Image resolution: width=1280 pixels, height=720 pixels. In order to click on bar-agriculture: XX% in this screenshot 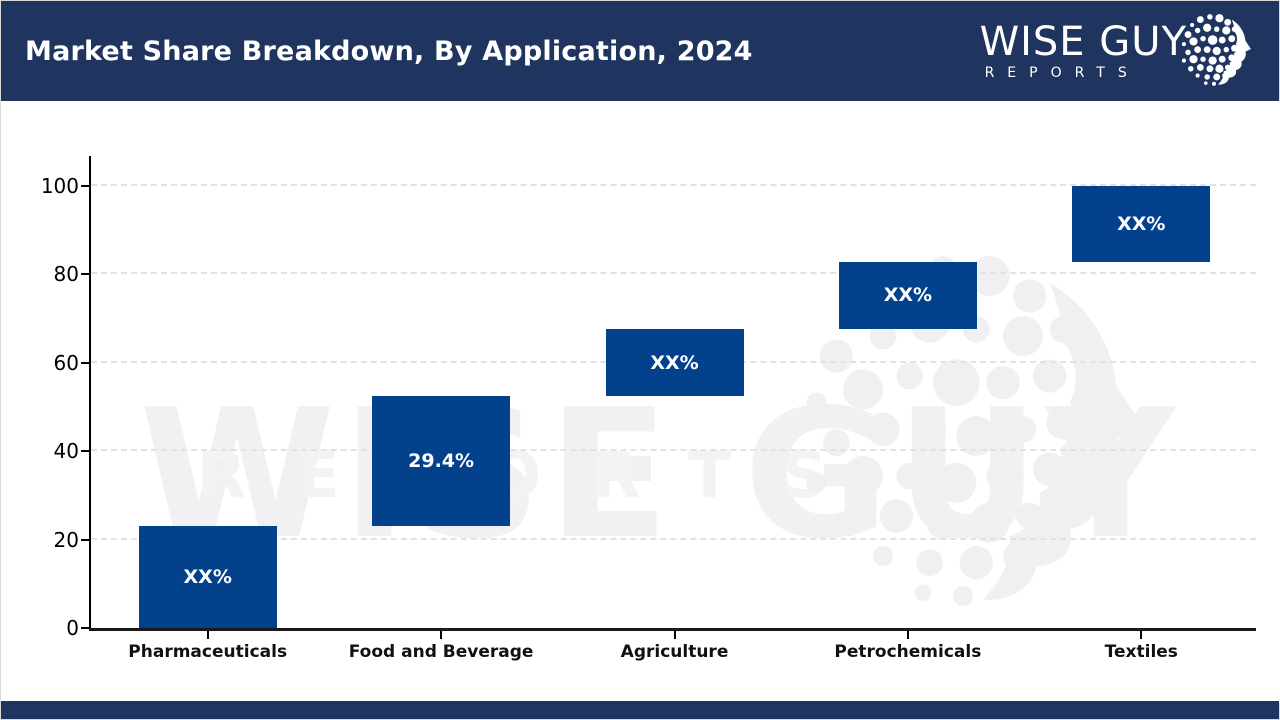, I will do `click(674, 362)`.